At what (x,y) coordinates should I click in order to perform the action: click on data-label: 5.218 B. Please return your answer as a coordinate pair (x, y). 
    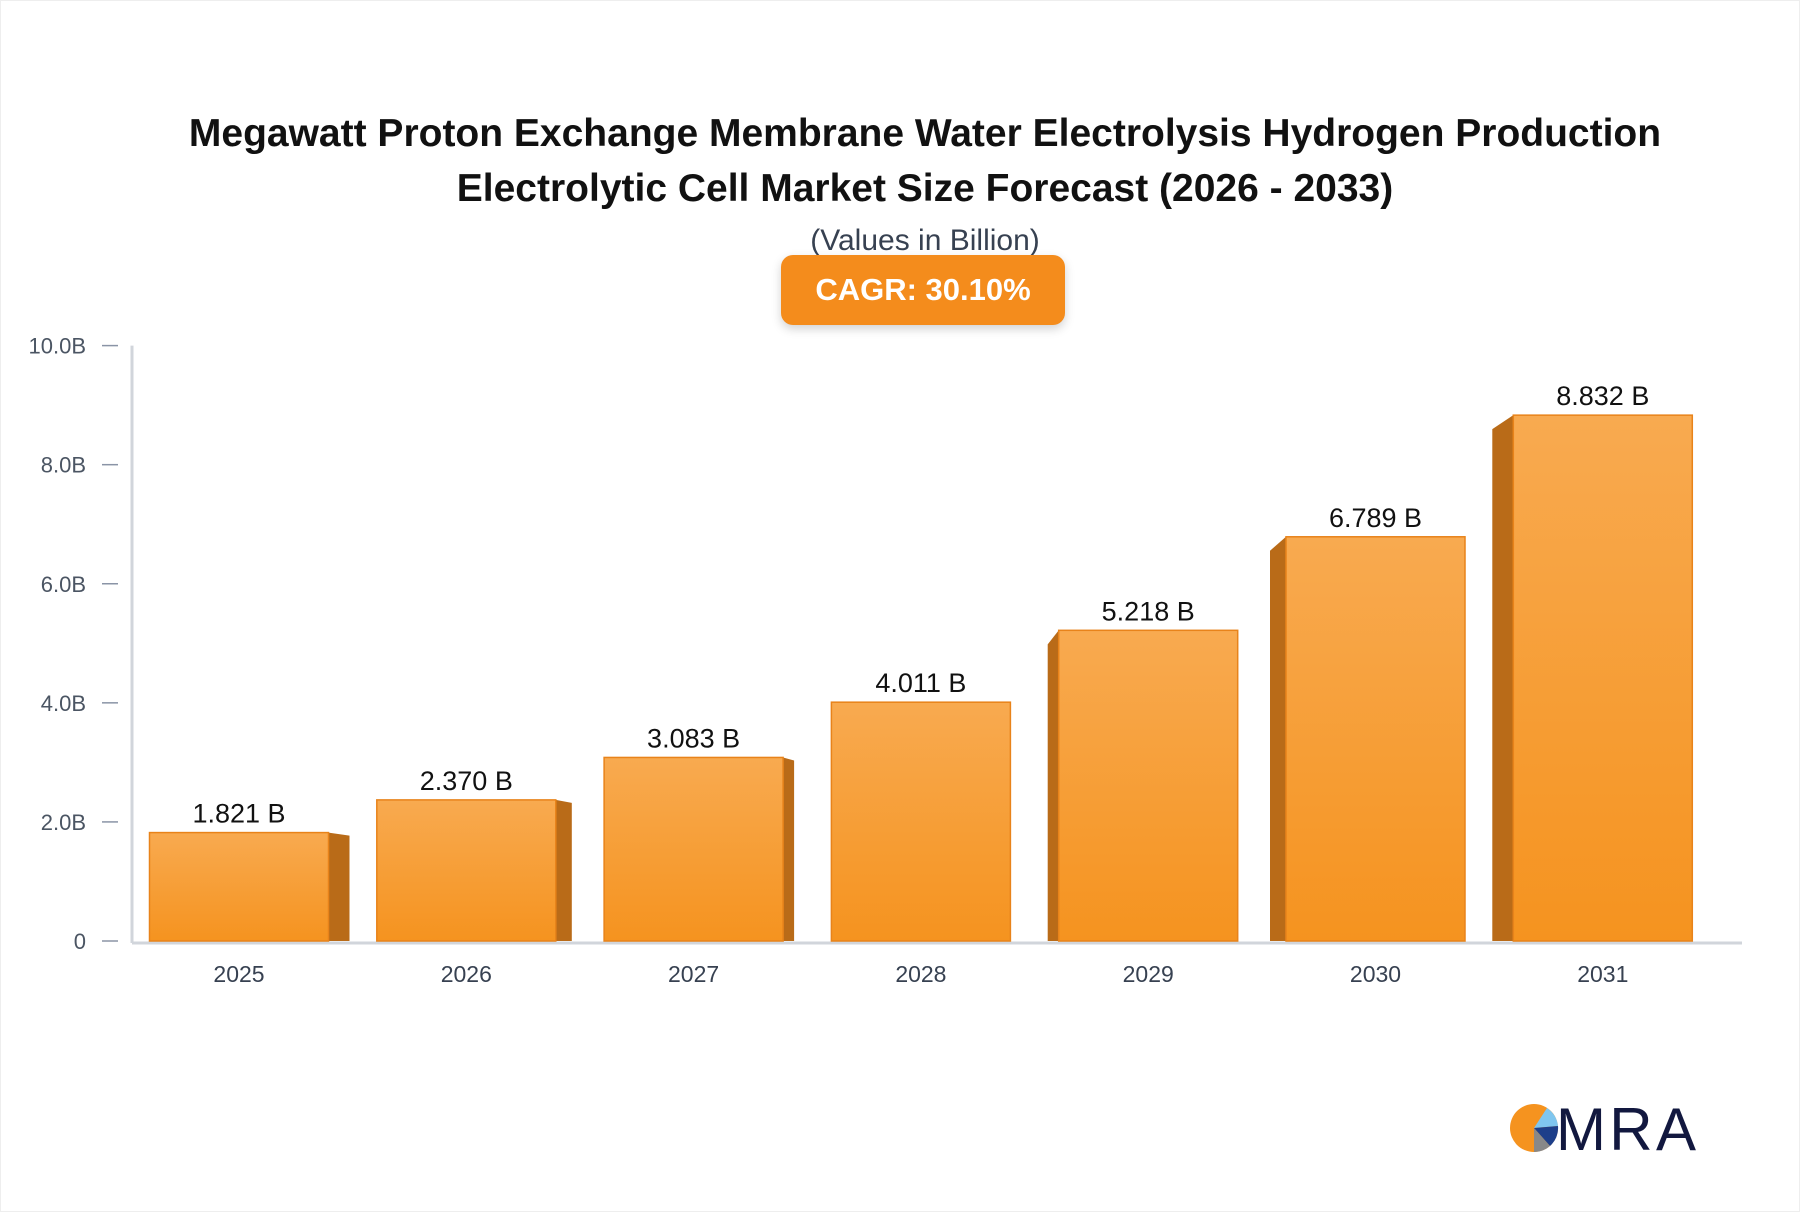
    Looking at the image, I should click on (1148, 611).